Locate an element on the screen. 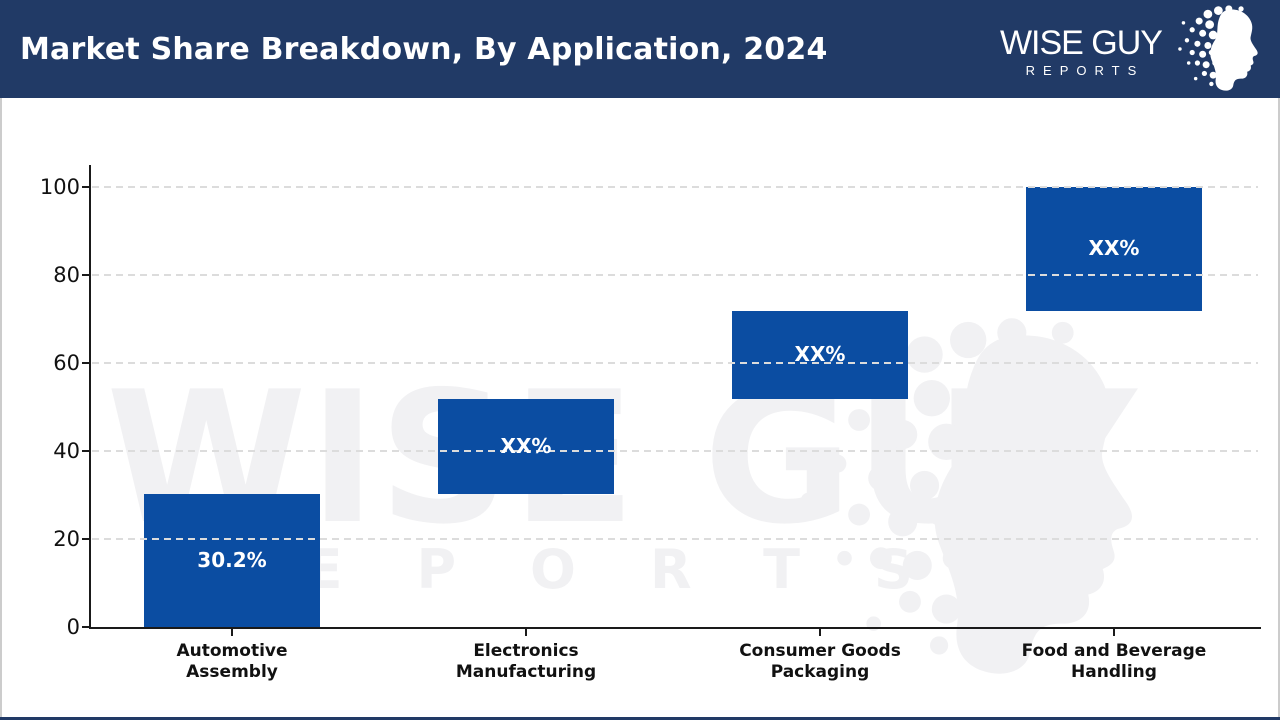  y-tick-label: 80 is located at coordinates (66, 275).